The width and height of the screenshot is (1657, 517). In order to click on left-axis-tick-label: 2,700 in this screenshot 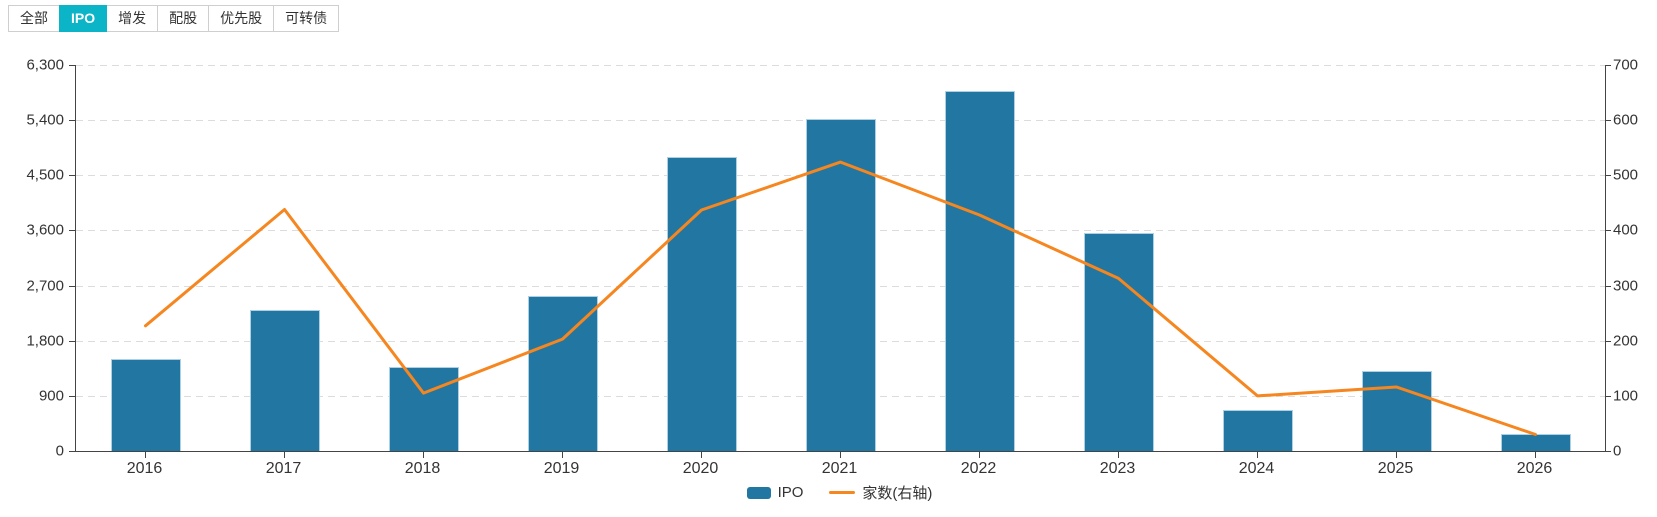, I will do `click(45, 286)`.